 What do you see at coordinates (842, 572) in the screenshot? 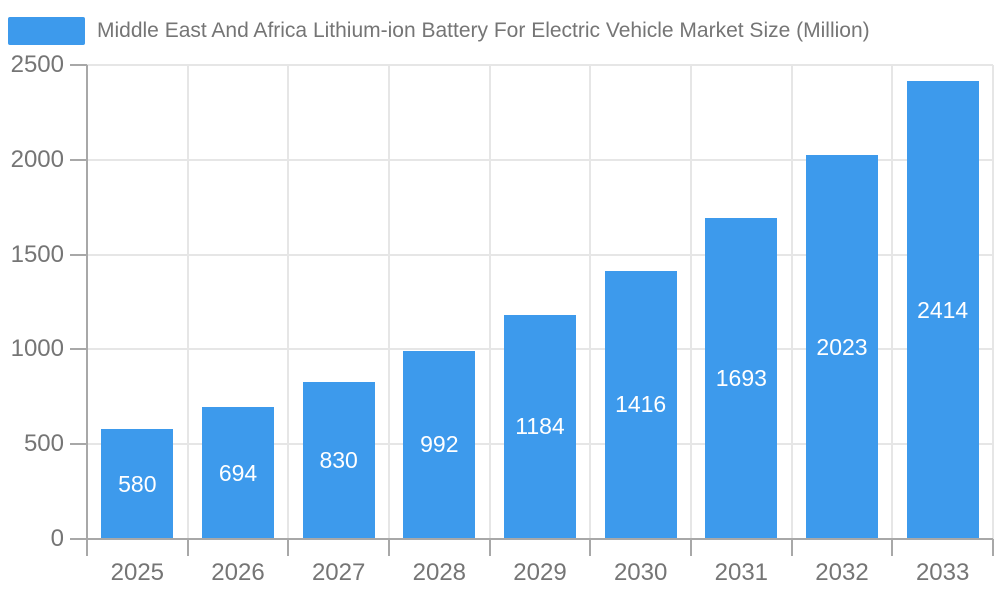
I see `x-axis-label: 2032` at bounding box center [842, 572].